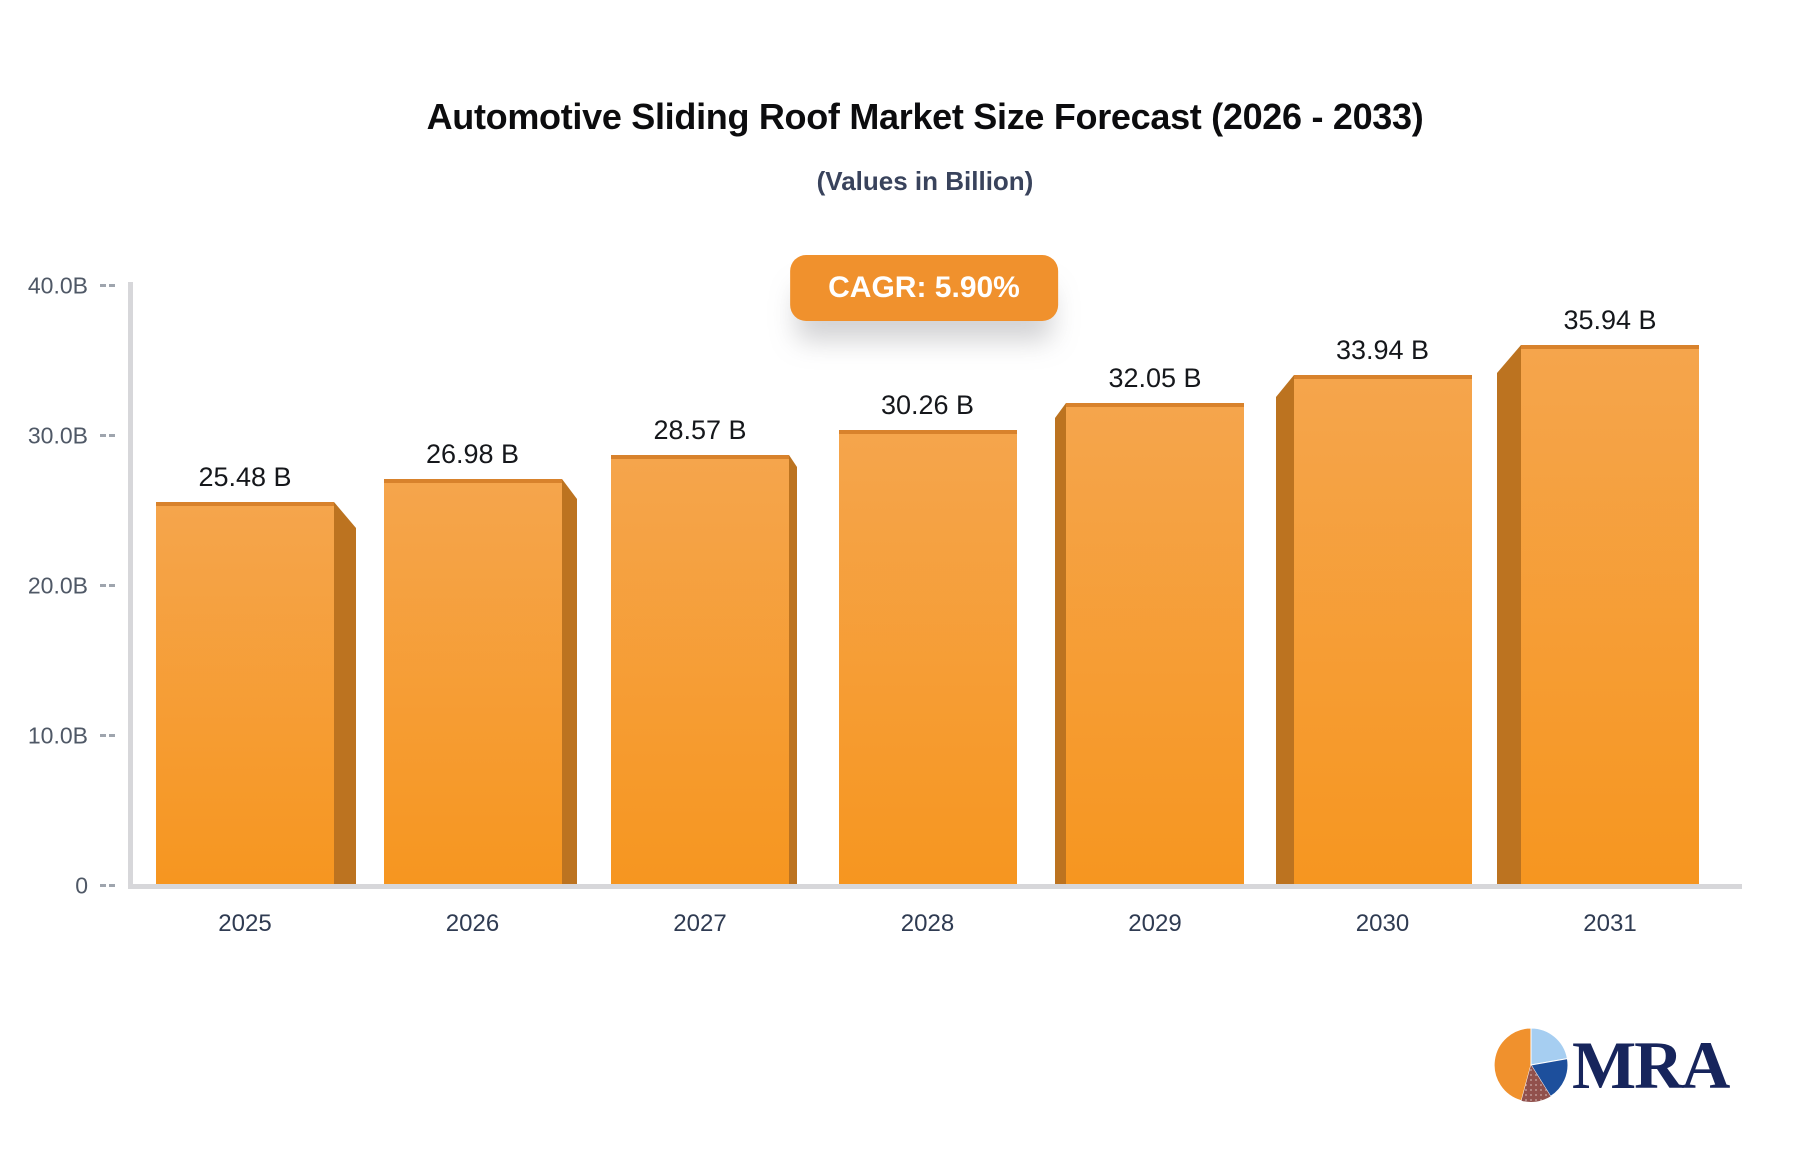 This screenshot has width=1800, height=1156. I want to click on x-axis-label-2028: 2028, so click(927, 923).